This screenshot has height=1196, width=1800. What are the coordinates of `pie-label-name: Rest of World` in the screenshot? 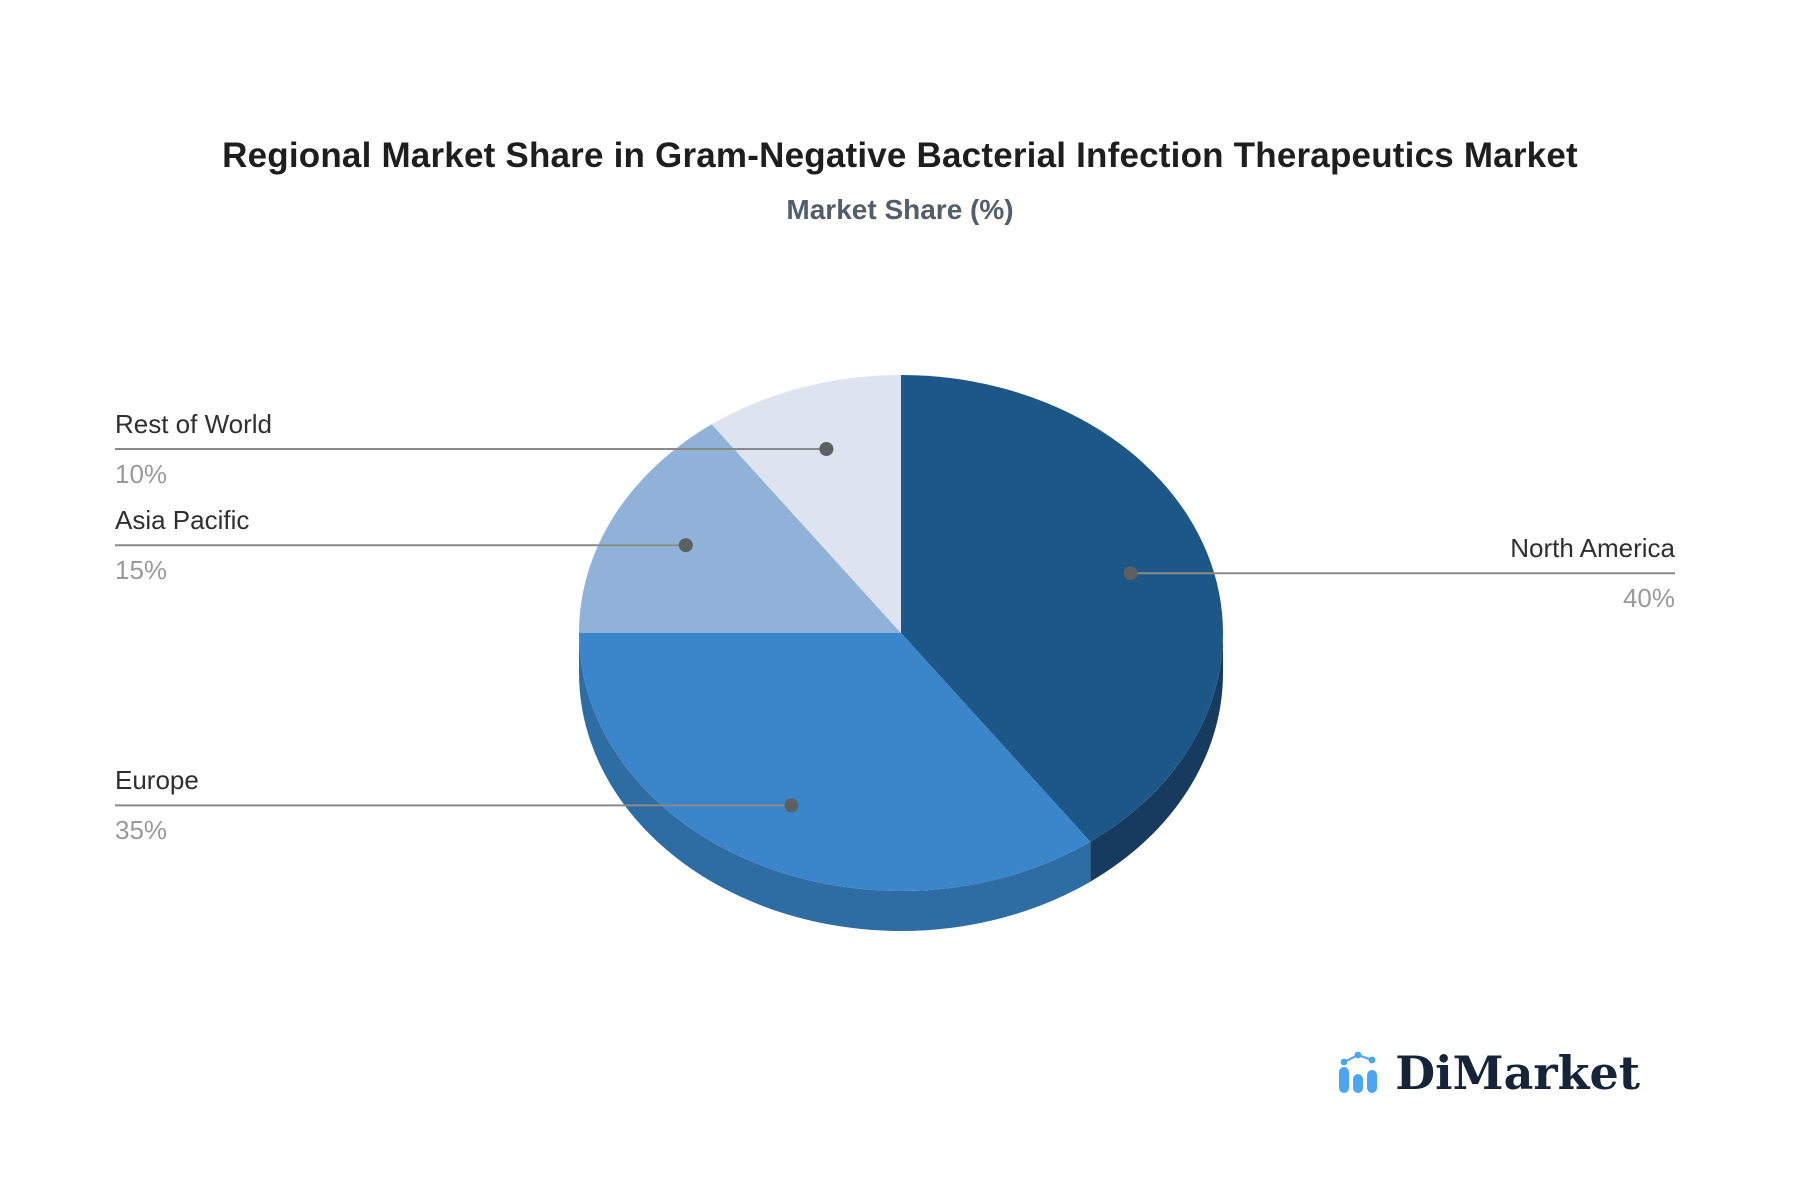 It's located at (194, 423).